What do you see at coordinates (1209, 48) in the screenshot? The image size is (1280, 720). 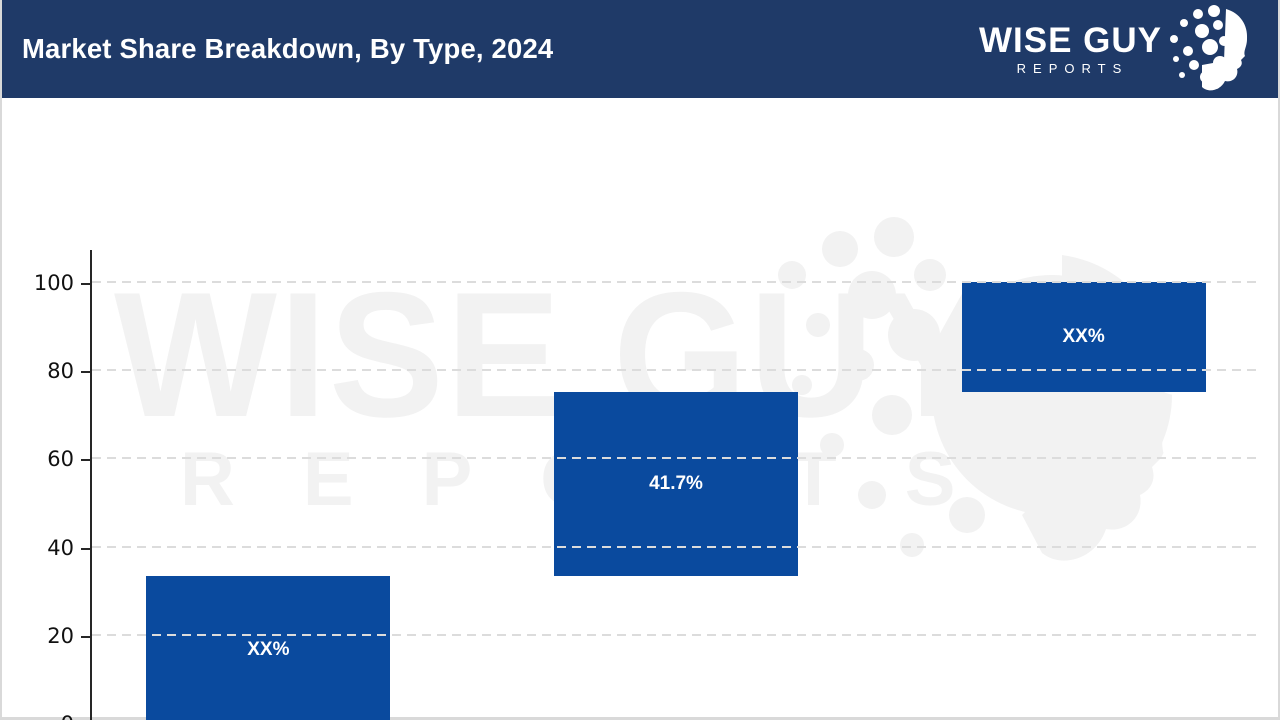 I see `dotted-head-icon` at bounding box center [1209, 48].